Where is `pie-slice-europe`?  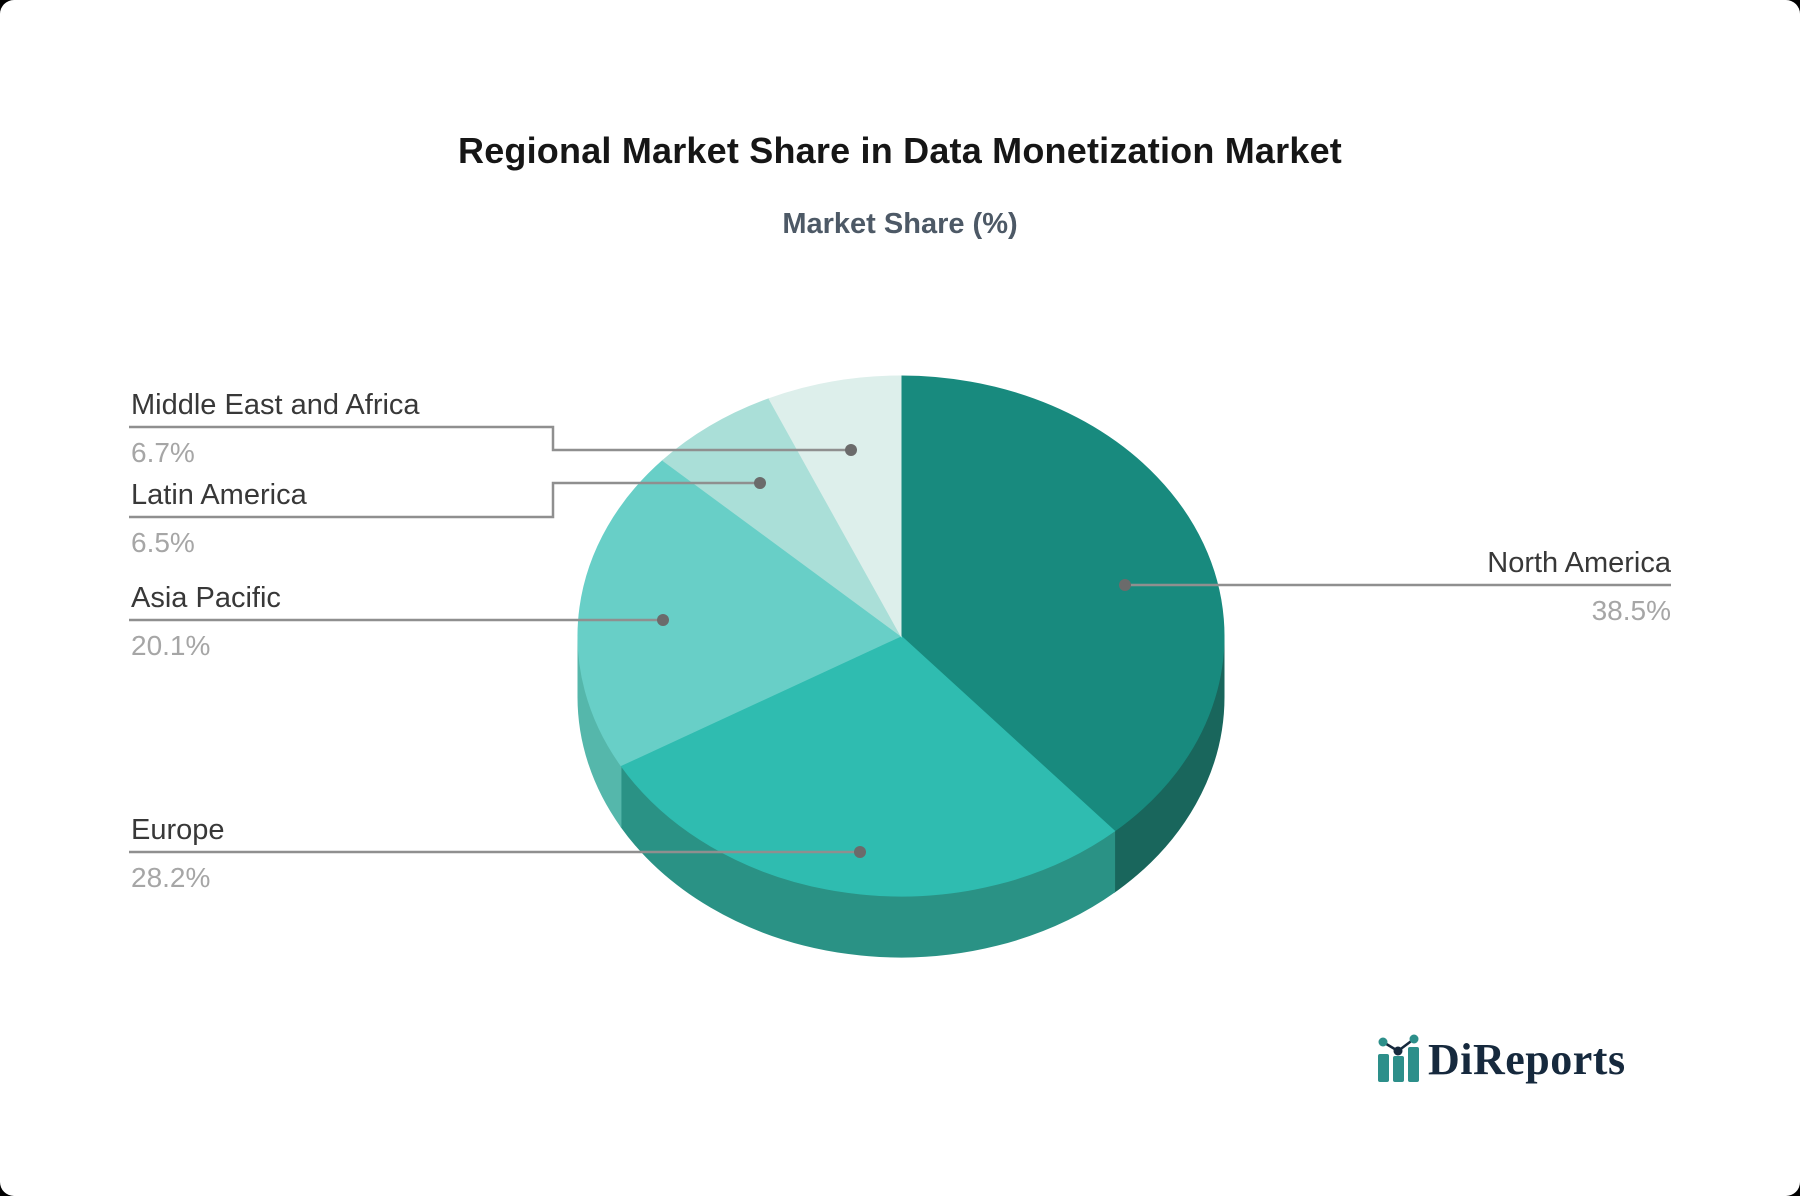 pie-slice-europe is located at coordinates (868, 766).